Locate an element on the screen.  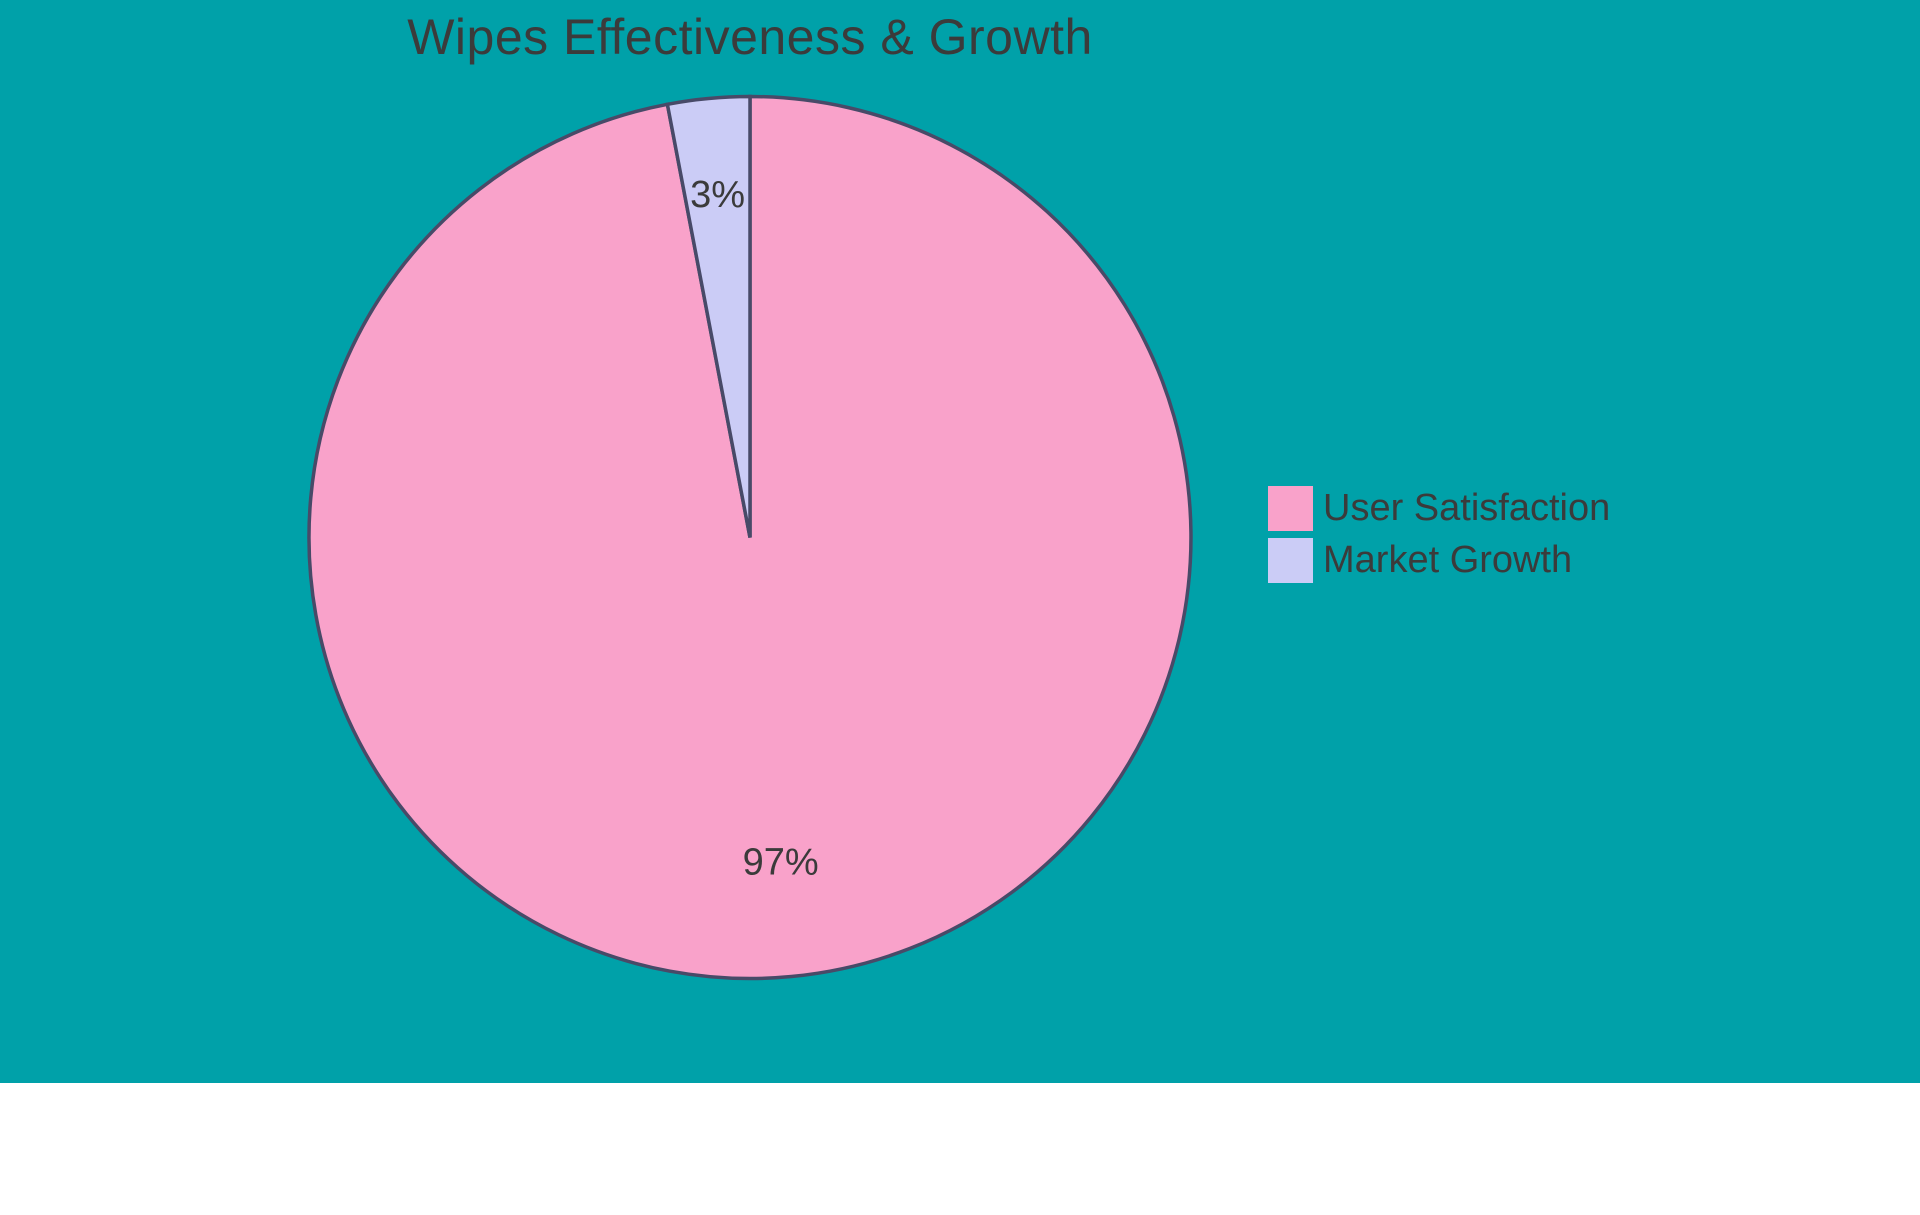
slice-label-user-satisfaction: 97% is located at coordinates (781, 862).